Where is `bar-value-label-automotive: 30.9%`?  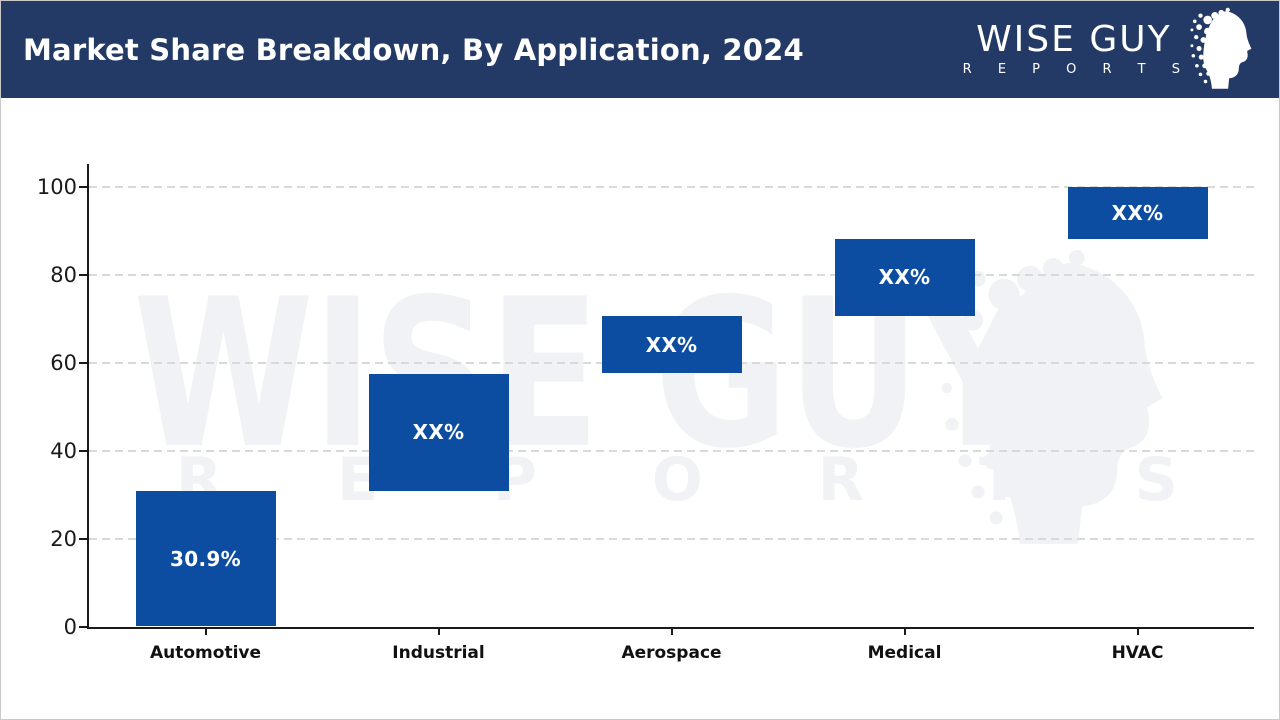
bar-value-label-automotive: 30.9% is located at coordinates (205, 558).